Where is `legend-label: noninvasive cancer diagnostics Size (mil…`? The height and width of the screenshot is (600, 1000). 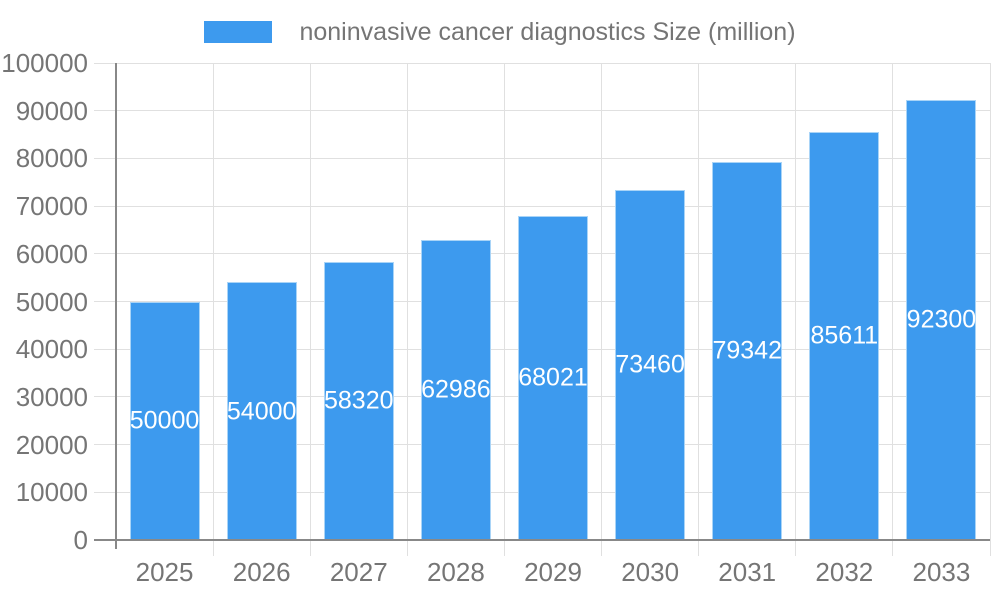 legend-label: noninvasive cancer diagnostics Size (mil… is located at coordinates (547, 31).